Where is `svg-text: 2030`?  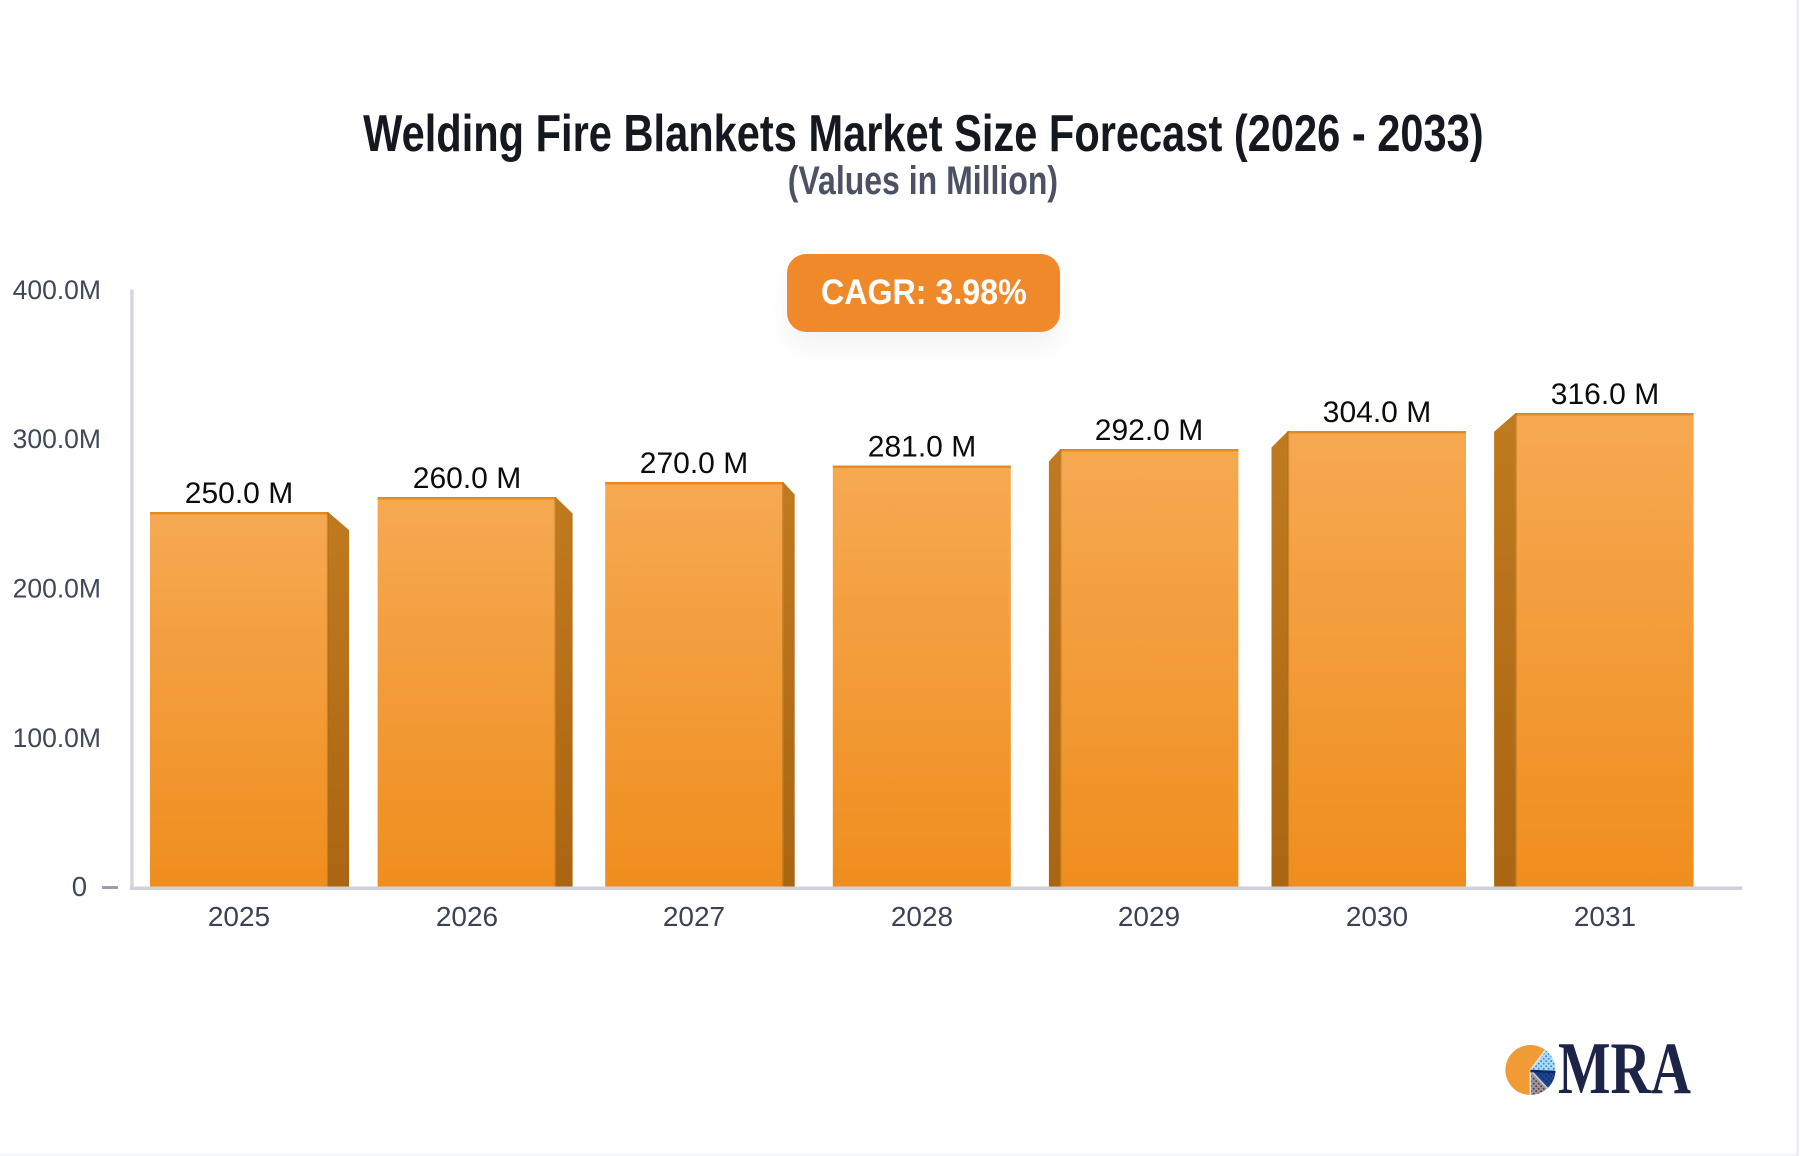 svg-text: 2030 is located at coordinates (1377, 916).